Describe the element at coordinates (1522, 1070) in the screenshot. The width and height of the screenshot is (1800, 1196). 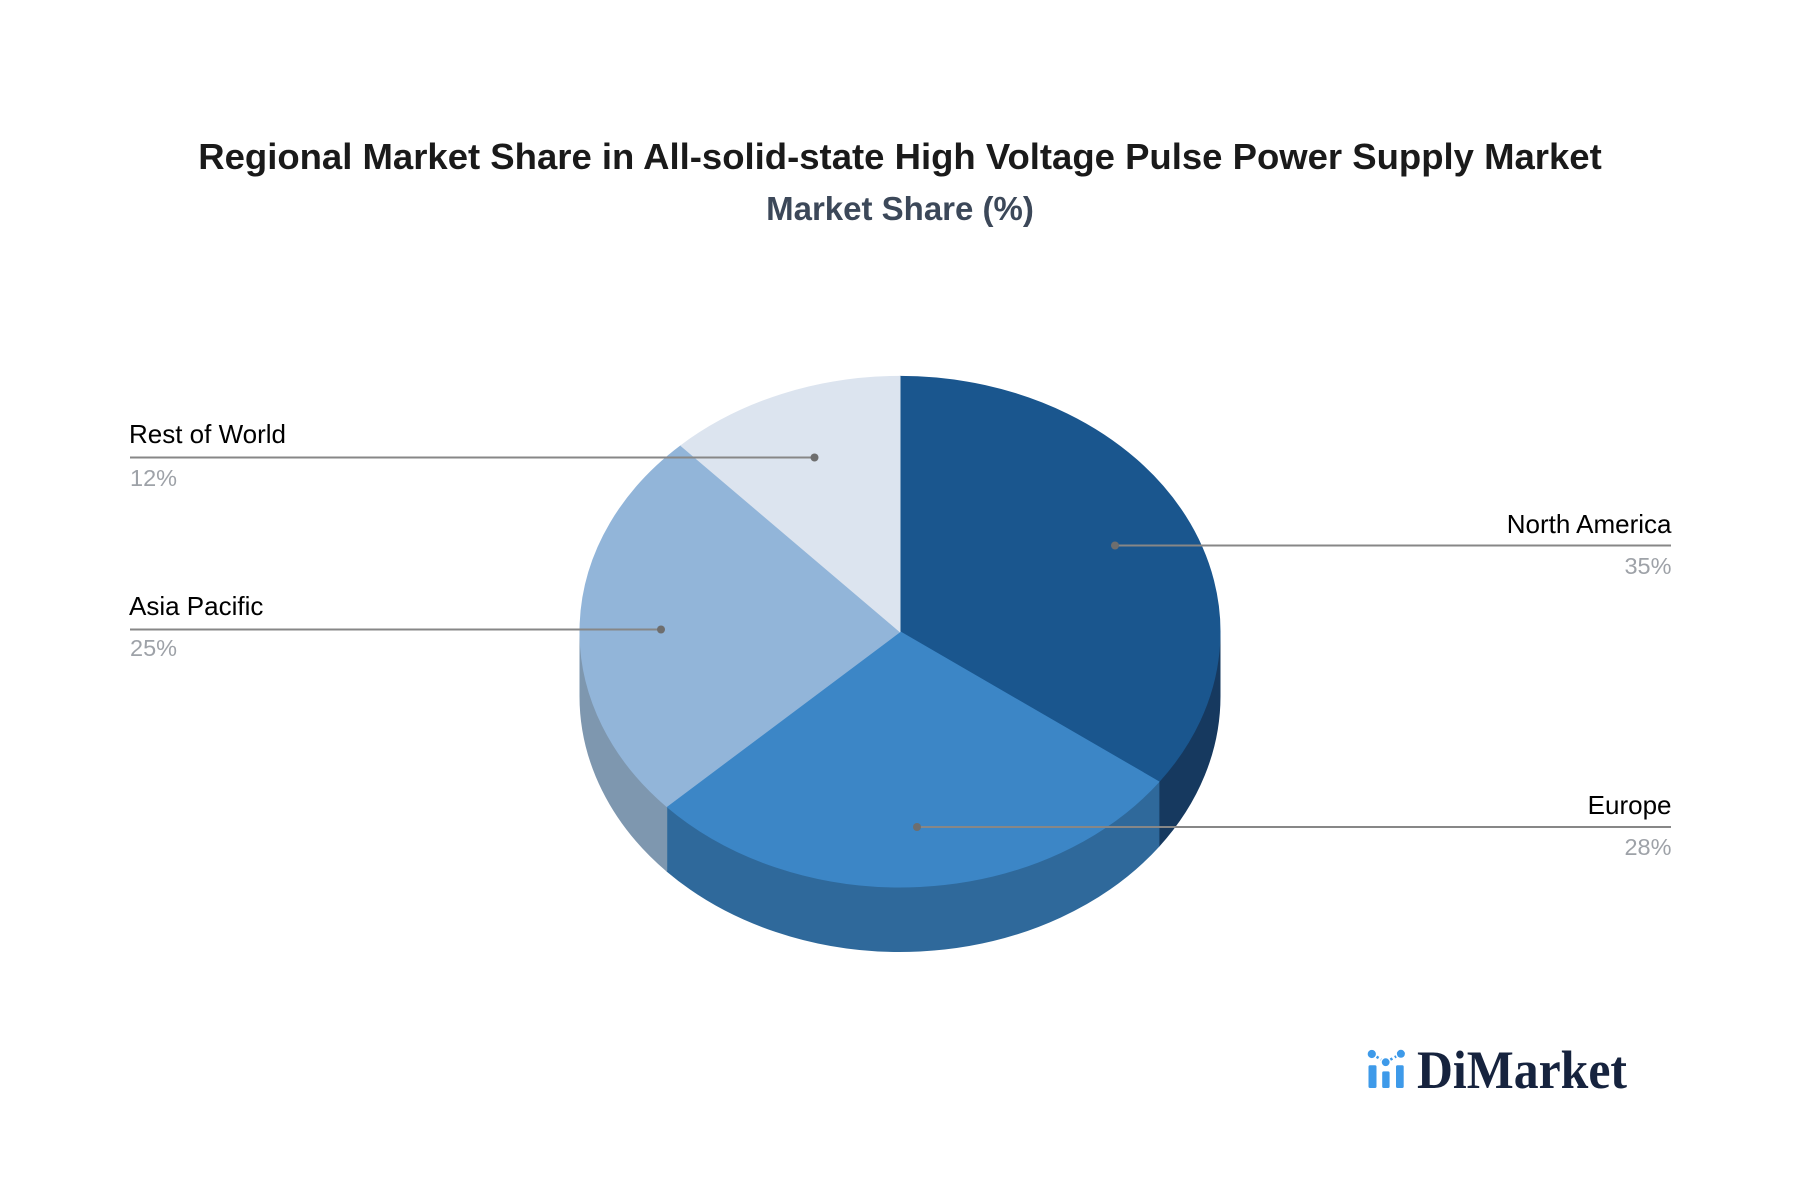
I see `svg-text: DiMarket` at that location.